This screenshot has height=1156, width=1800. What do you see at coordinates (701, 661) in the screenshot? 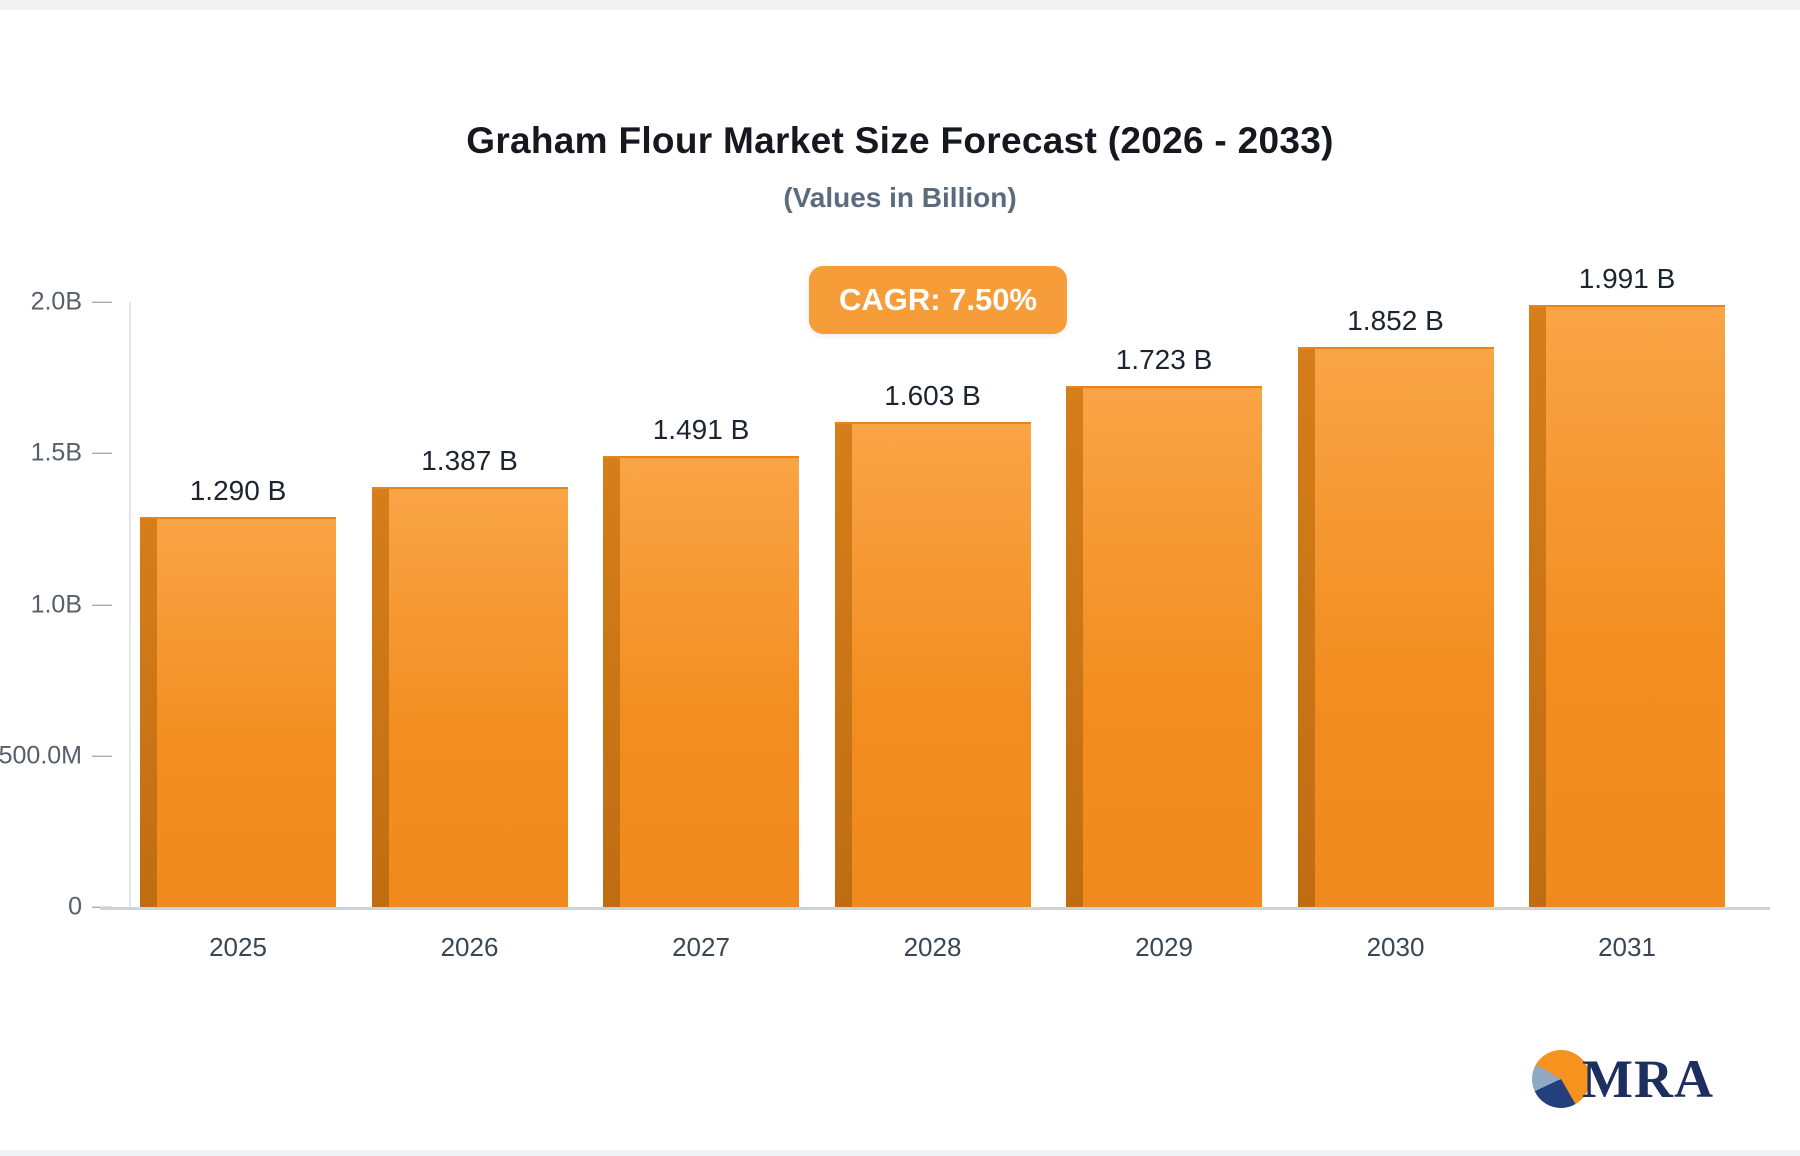
I see `bar-2027: 1.491 B` at bounding box center [701, 661].